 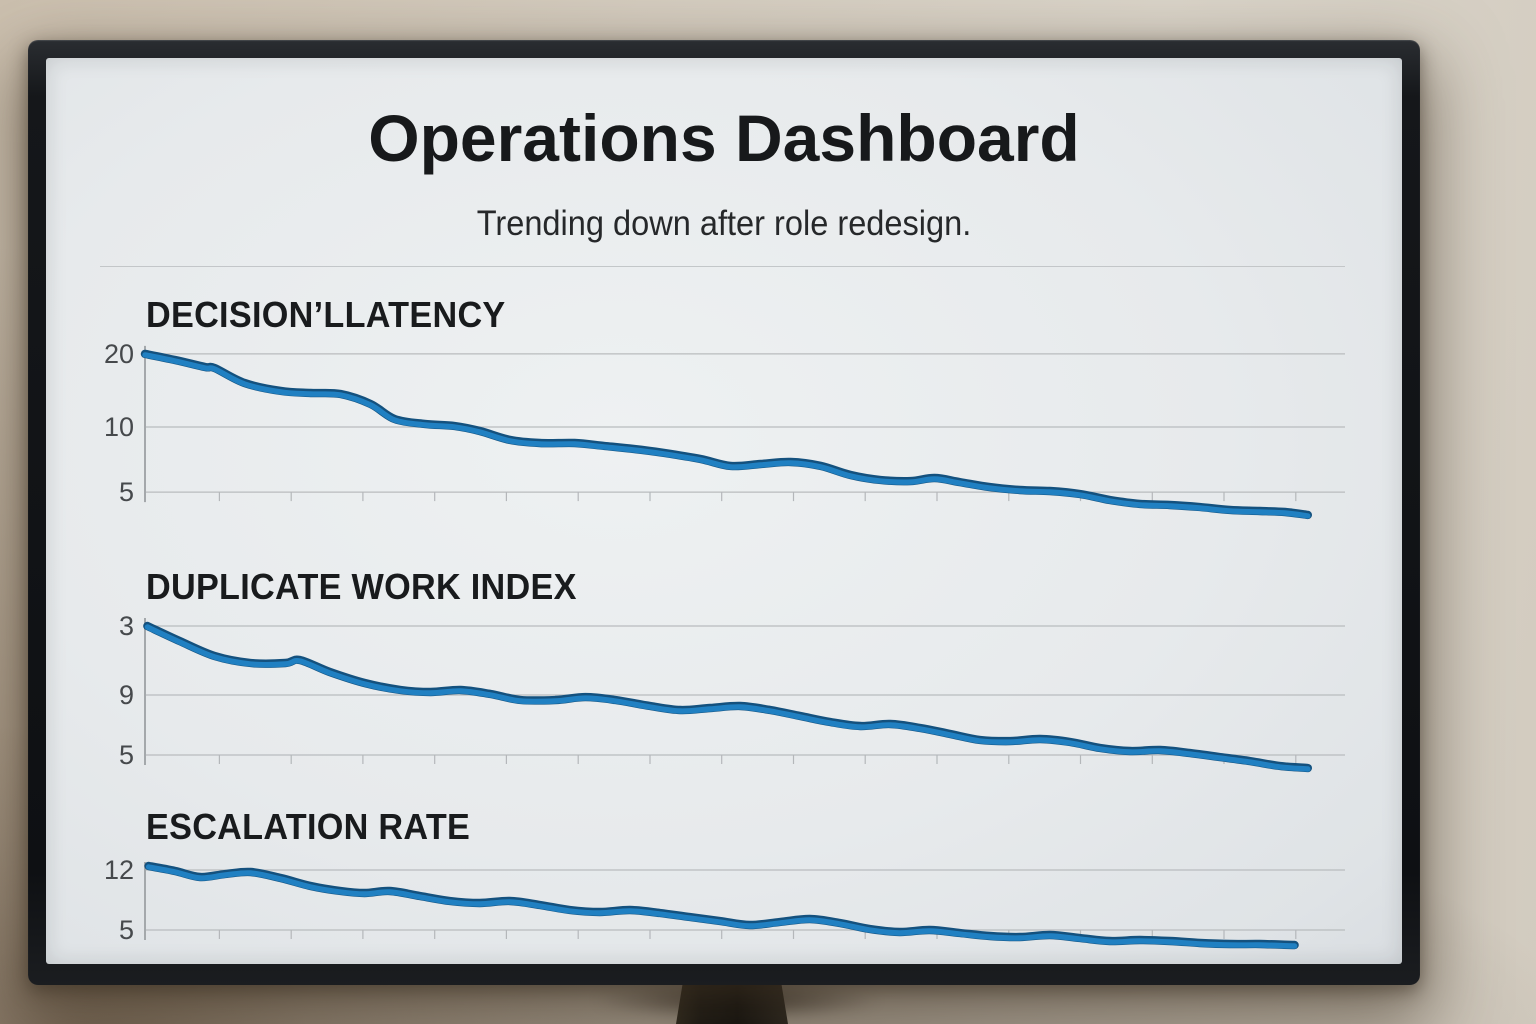 What do you see at coordinates (119, 427) in the screenshot?
I see `svg-text: 10` at bounding box center [119, 427].